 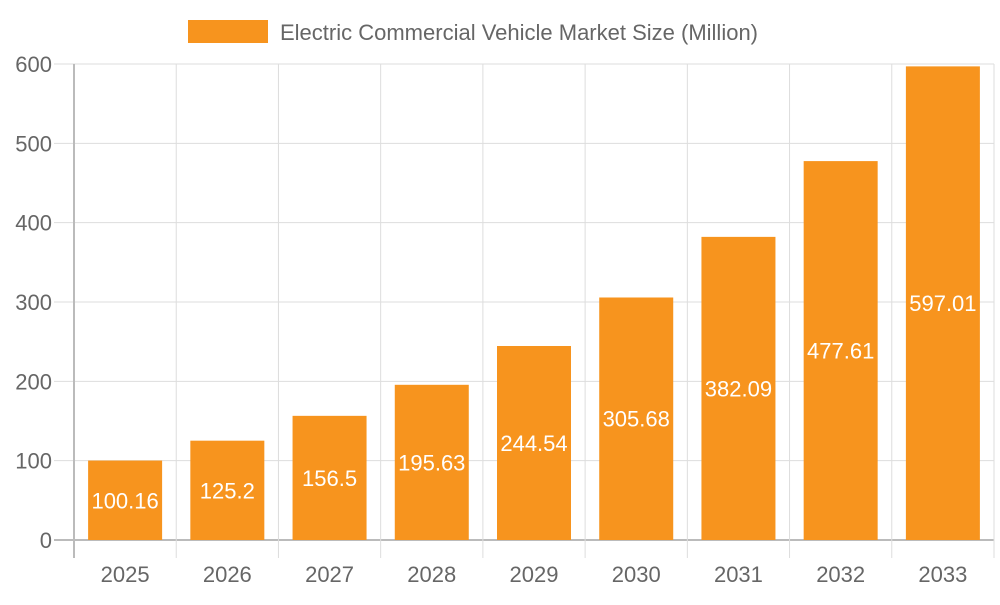 I want to click on y-tick-label: 500, so click(x=33, y=143).